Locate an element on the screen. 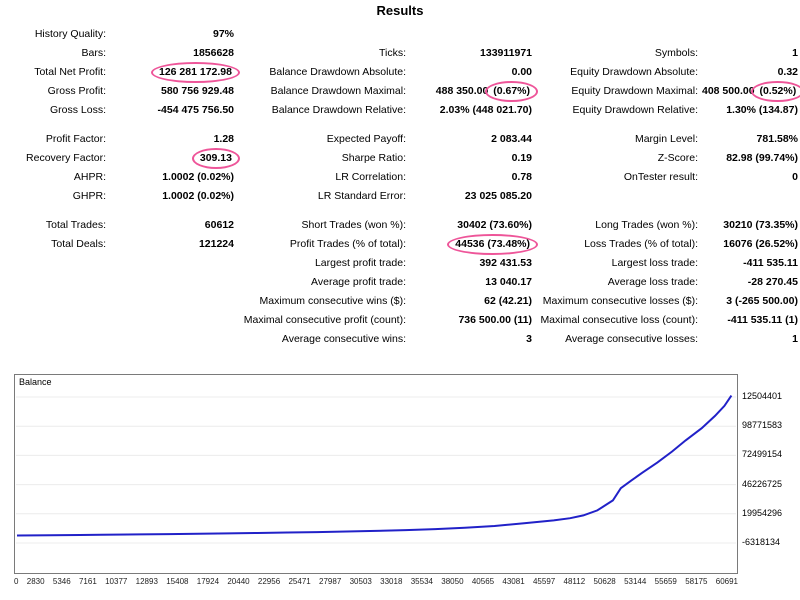 The image size is (800, 600). y-axis-tick-label: 72499154 is located at coordinates (762, 454).